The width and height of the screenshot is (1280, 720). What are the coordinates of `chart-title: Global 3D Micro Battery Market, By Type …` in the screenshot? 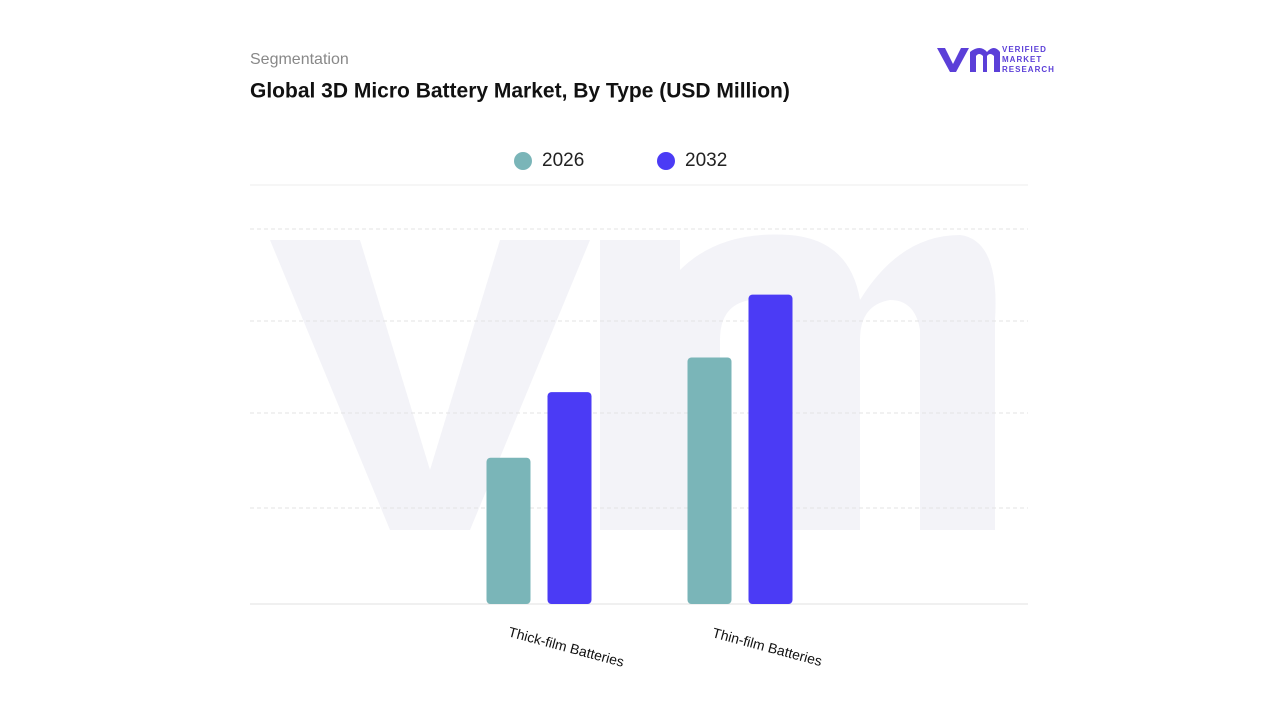 It's located at (520, 91).